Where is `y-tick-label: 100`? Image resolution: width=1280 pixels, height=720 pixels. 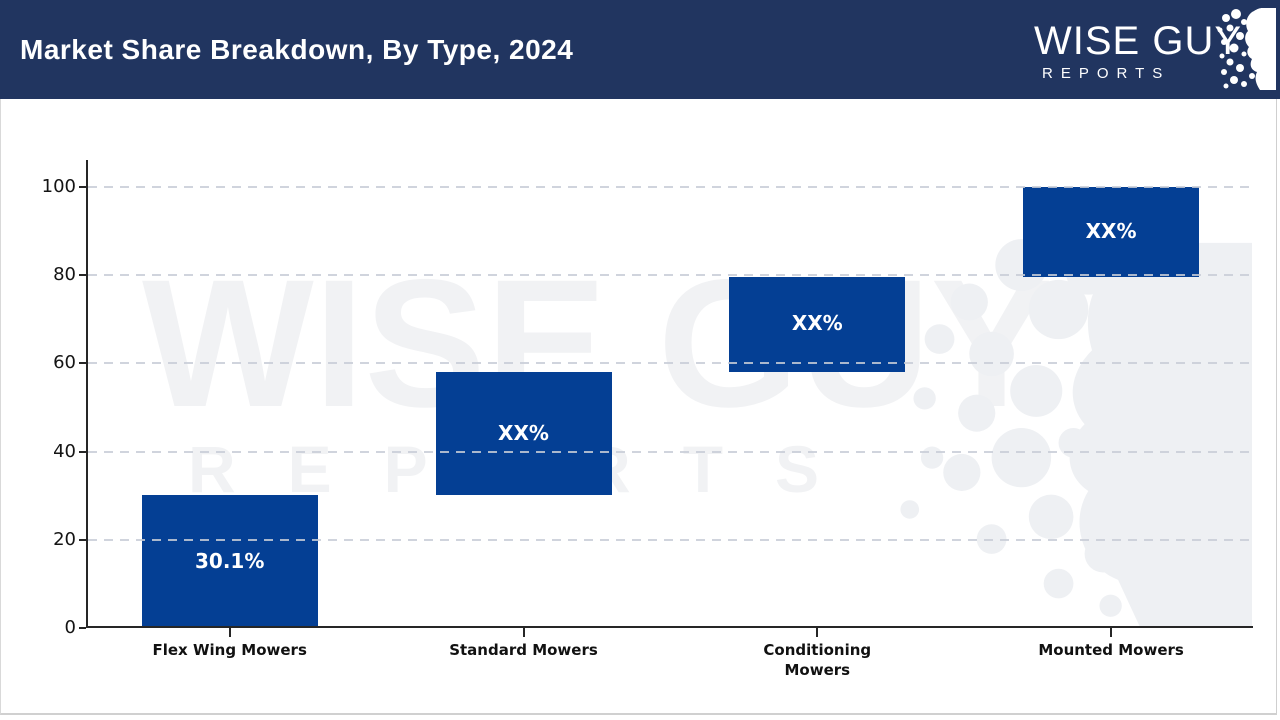 y-tick-label: 100 is located at coordinates (58, 186).